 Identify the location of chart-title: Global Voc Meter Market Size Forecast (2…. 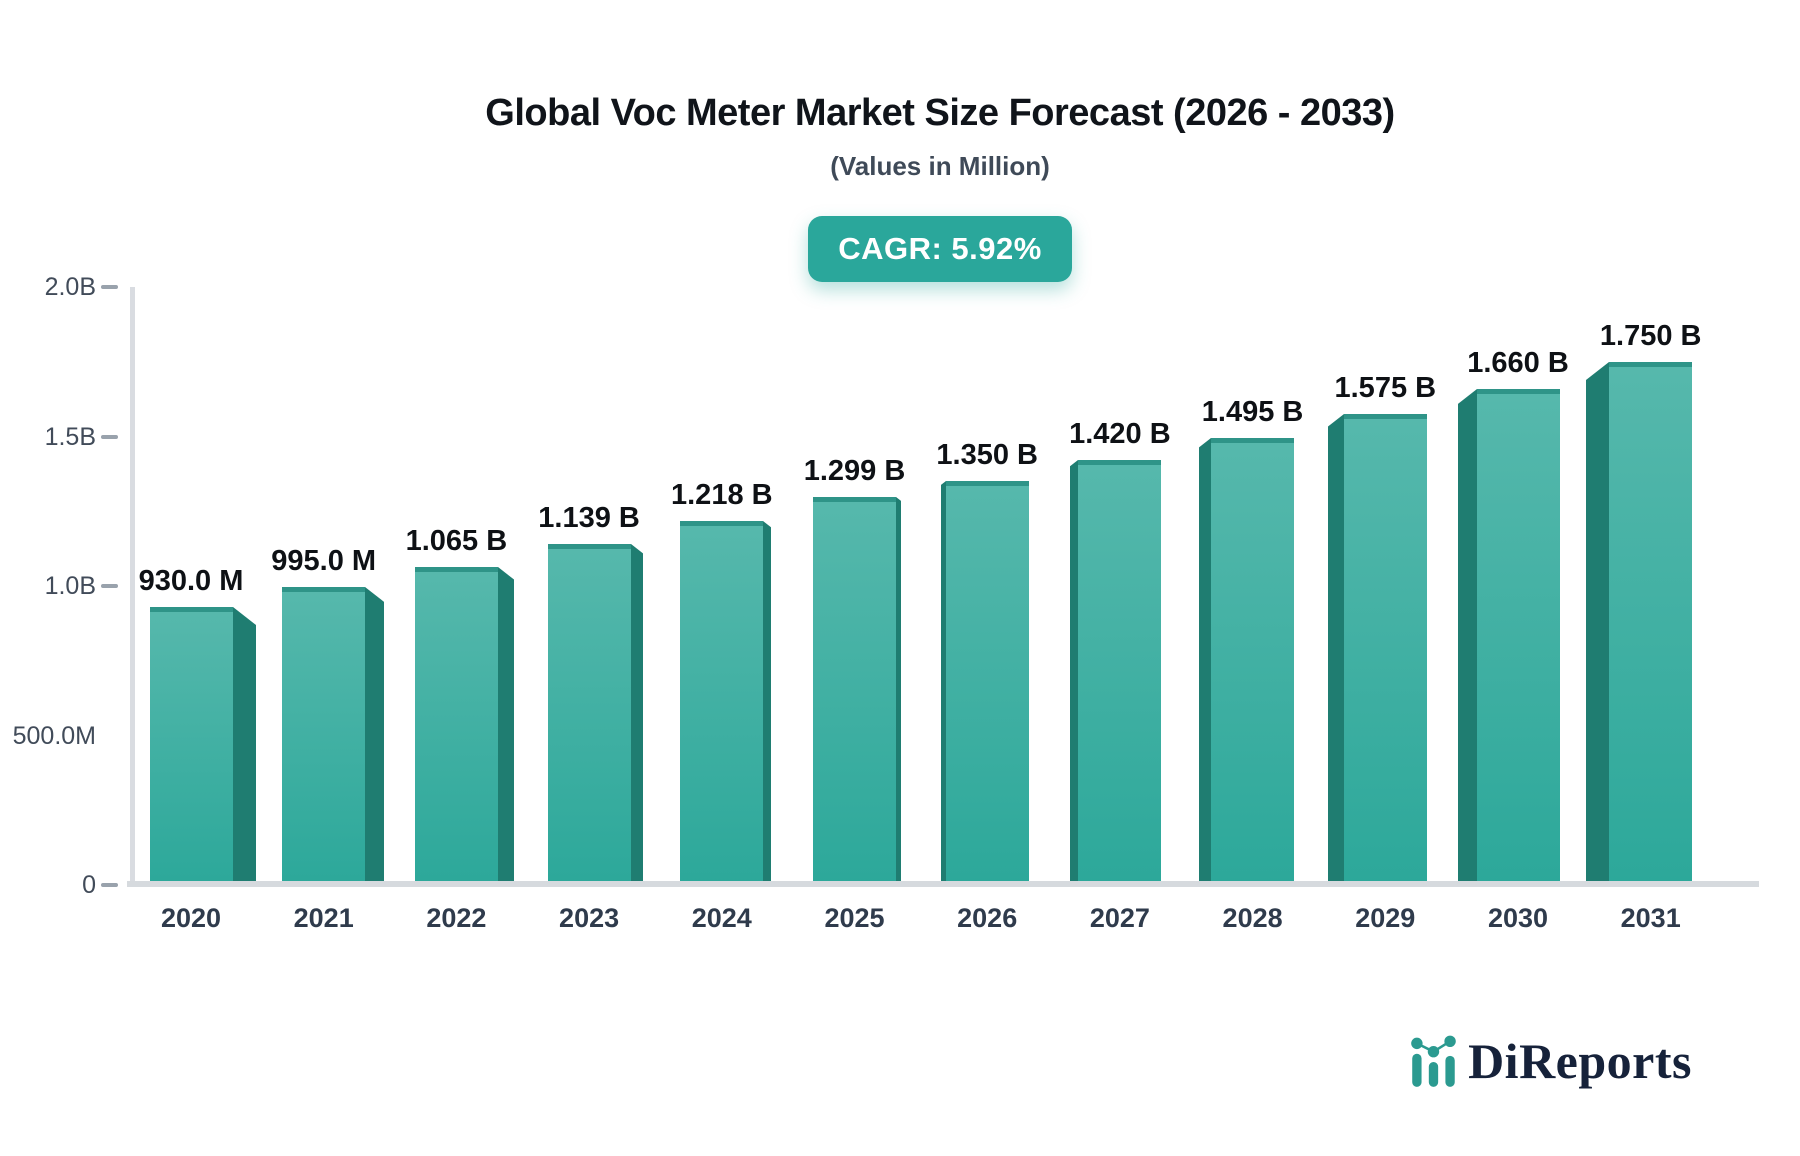
(940, 113).